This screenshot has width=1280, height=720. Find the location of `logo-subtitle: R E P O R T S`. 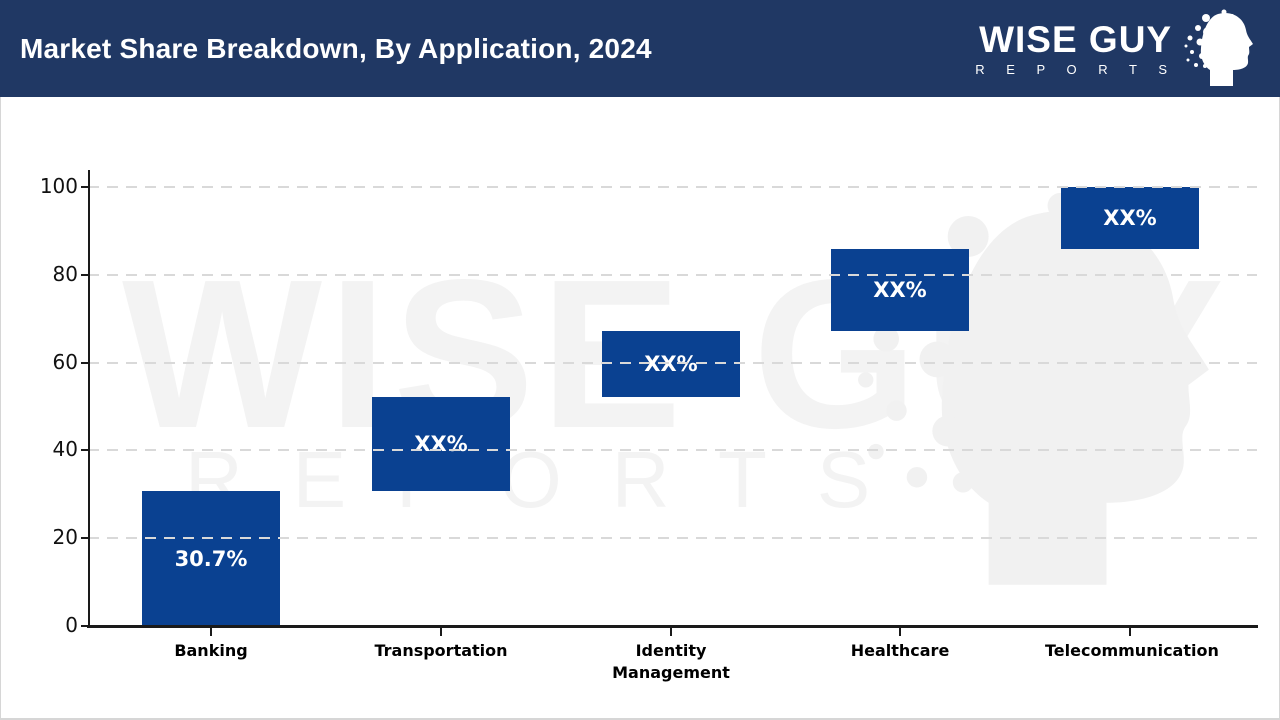

logo-subtitle: R E P O R T S is located at coordinates (1075, 69).